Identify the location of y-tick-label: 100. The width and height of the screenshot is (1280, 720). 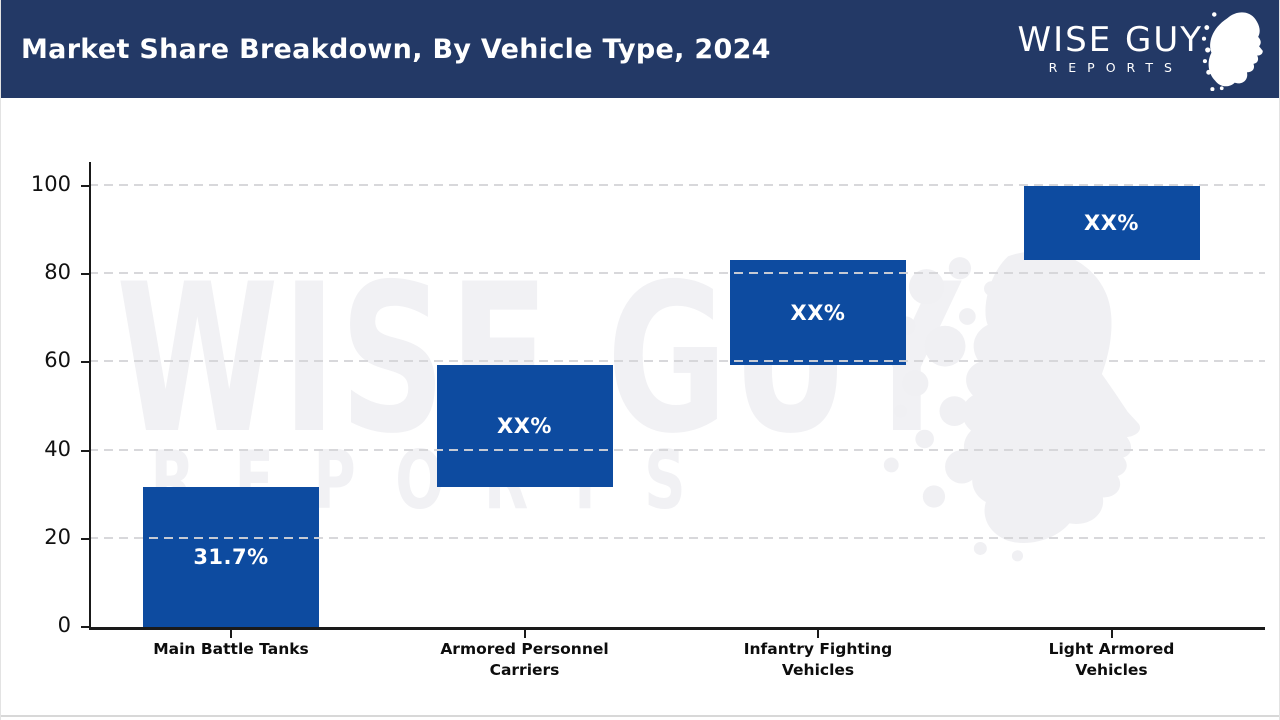
(50, 184).